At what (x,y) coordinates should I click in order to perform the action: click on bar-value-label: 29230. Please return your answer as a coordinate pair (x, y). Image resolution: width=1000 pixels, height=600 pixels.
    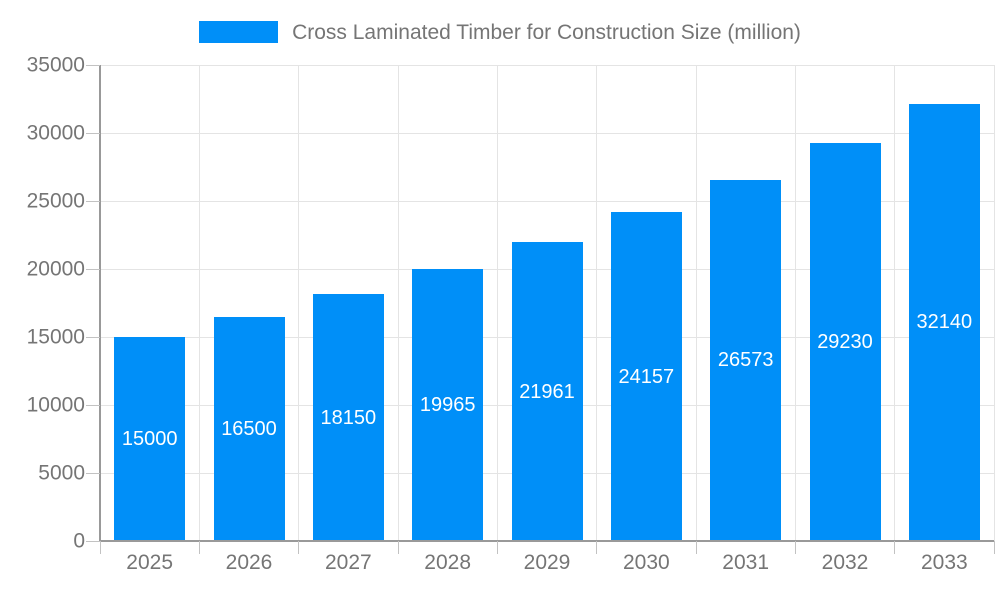
    Looking at the image, I should click on (845, 342).